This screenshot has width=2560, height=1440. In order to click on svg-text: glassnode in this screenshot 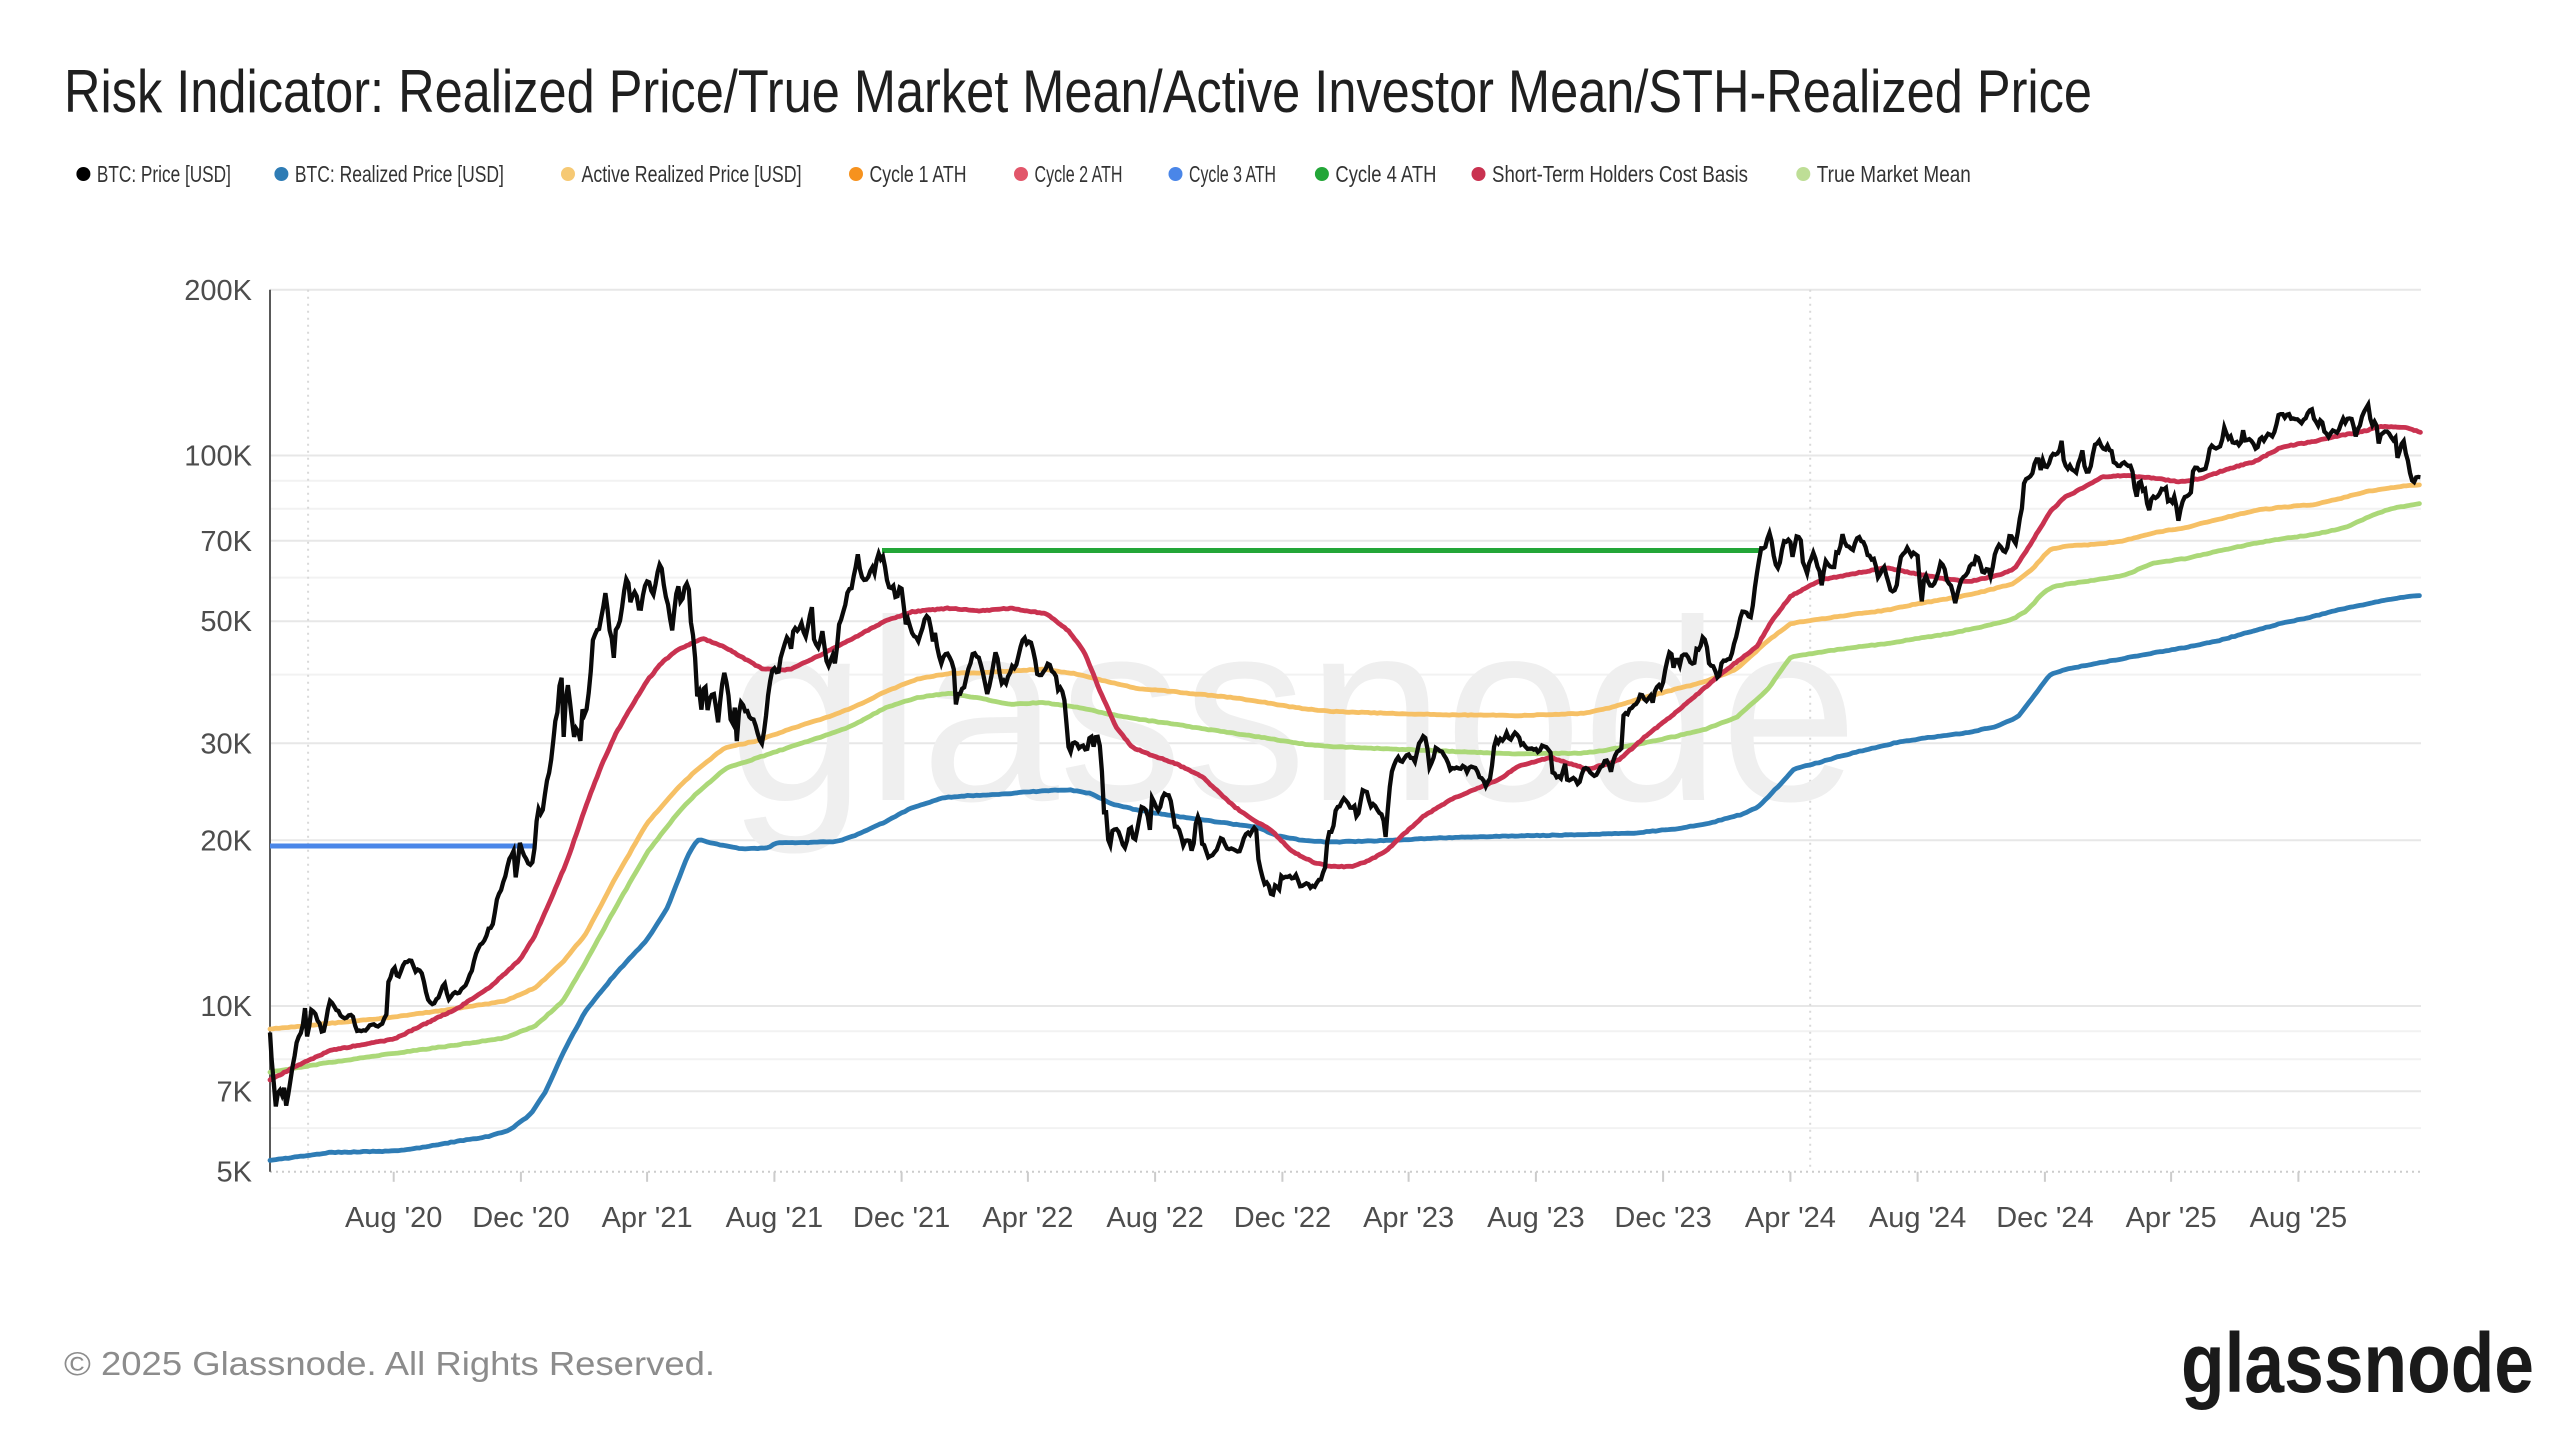, I will do `click(2357, 1363)`.